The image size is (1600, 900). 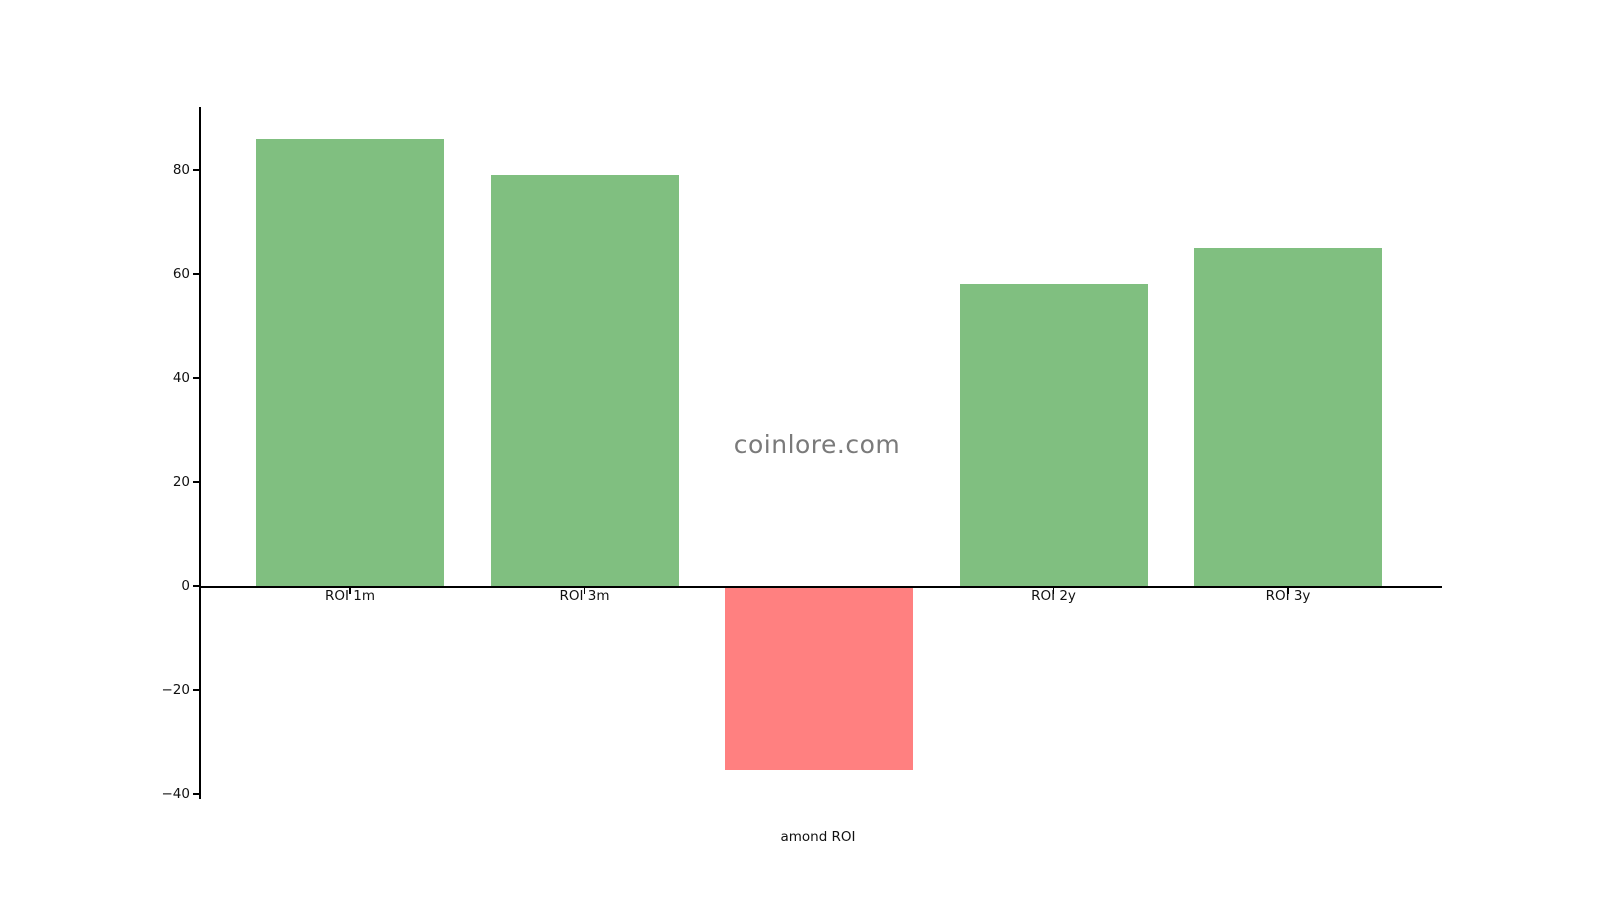 I want to click on bar-roi-2y, so click(x=1053, y=435).